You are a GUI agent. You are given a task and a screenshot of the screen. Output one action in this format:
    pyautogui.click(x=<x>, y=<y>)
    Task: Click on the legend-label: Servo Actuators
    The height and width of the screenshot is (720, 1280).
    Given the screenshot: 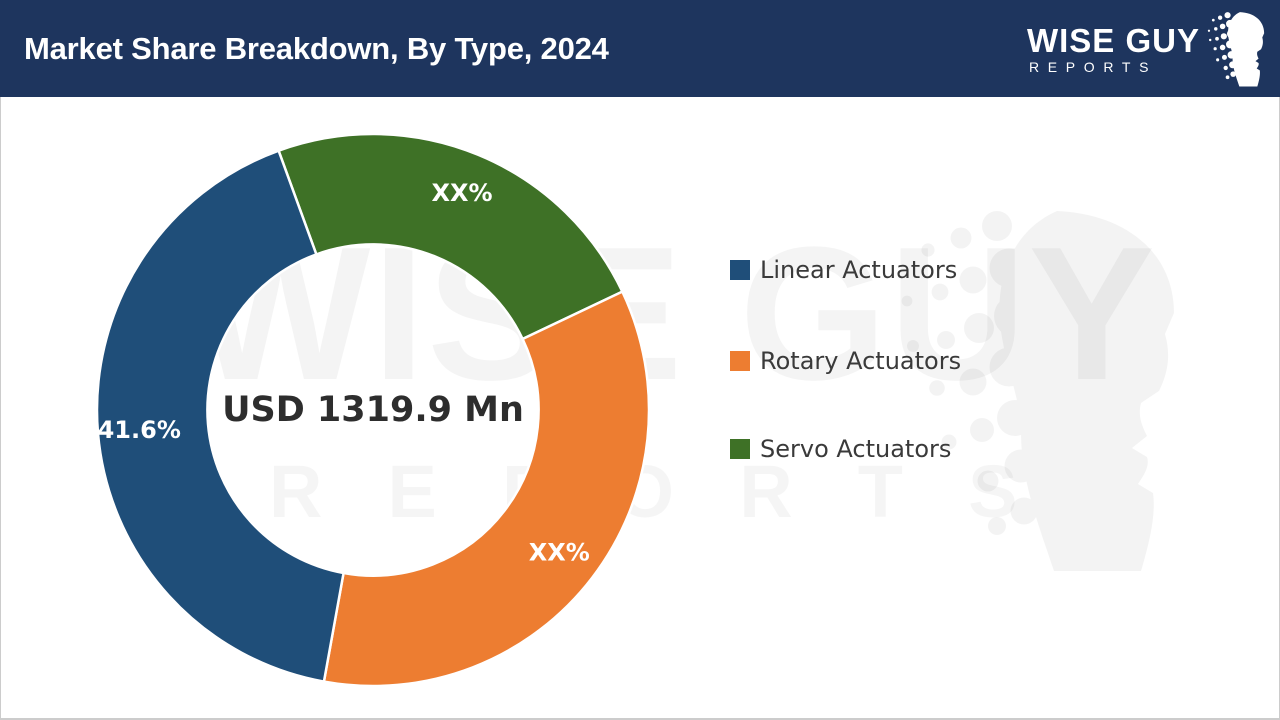 What is the action you would take?
    pyautogui.click(x=856, y=449)
    